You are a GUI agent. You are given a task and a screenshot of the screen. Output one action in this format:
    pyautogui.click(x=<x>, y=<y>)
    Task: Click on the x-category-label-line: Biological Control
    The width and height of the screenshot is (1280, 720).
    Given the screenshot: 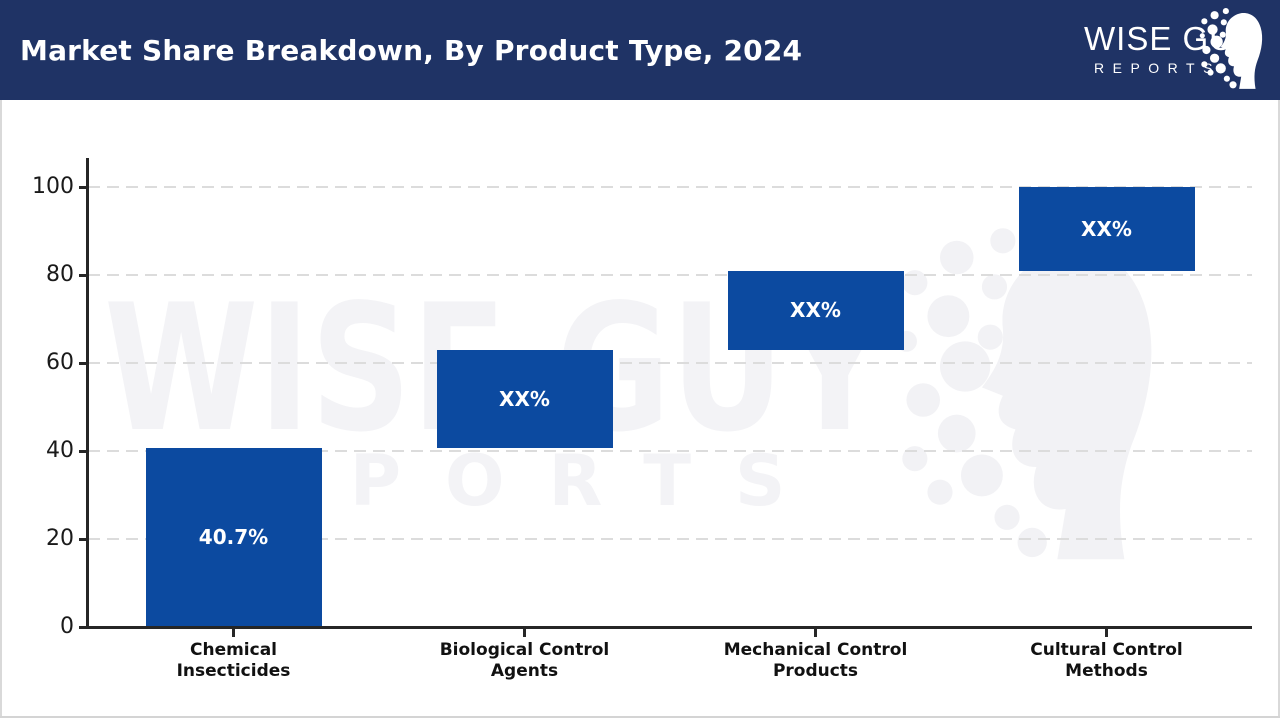 What is the action you would take?
    pyautogui.click(x=524, y=650)
    